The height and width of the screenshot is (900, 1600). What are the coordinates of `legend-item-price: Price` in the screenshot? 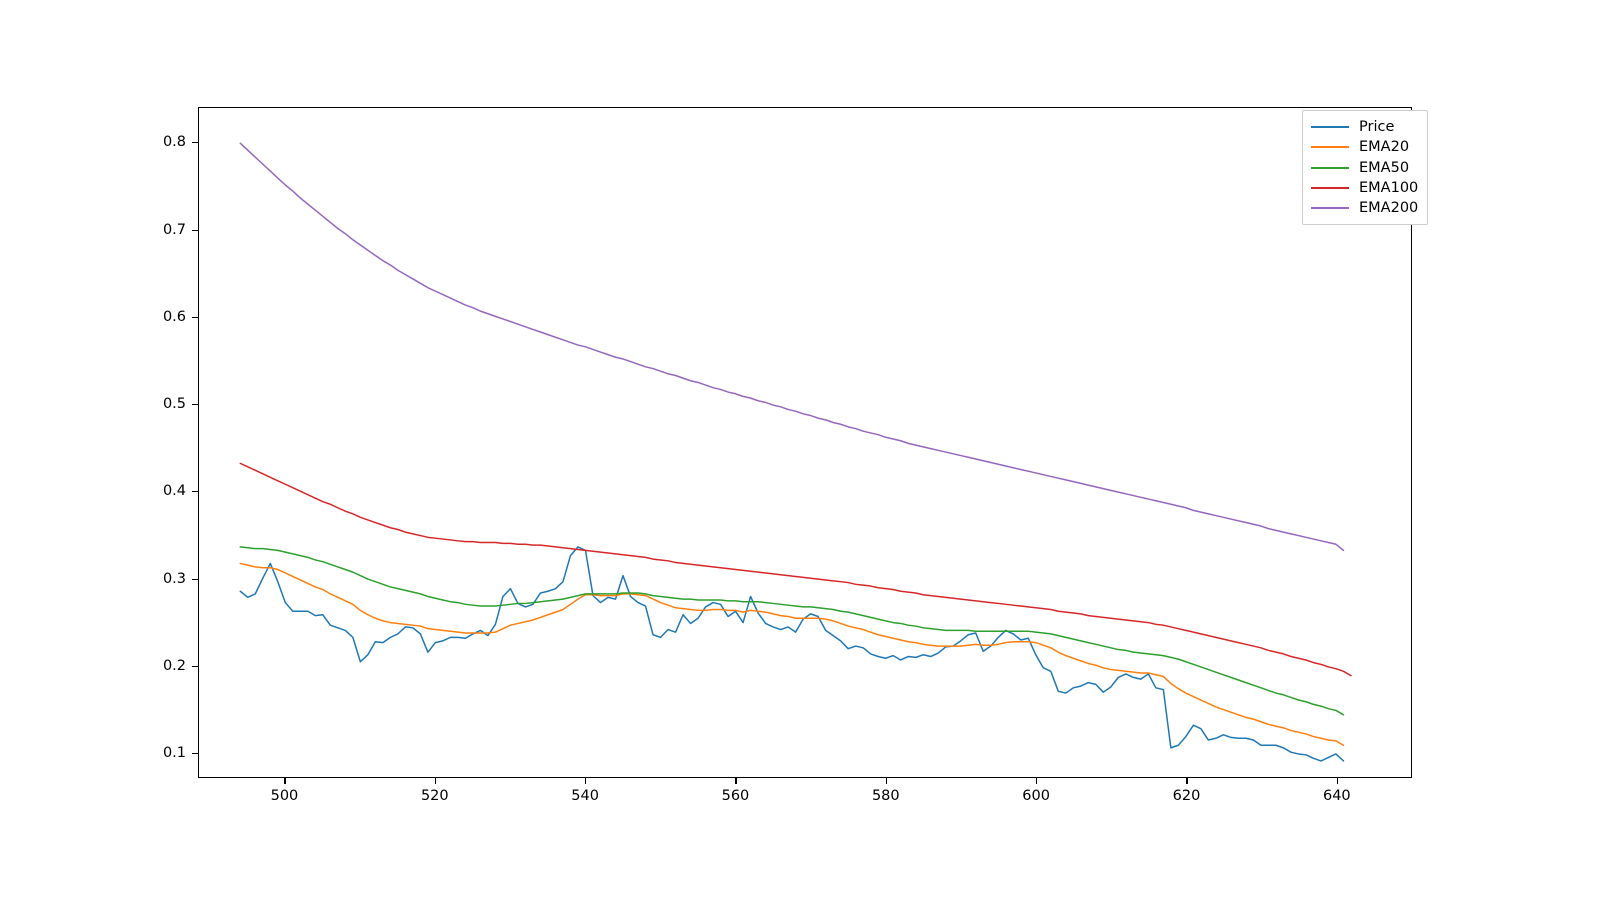 It's located at (1364, 127).